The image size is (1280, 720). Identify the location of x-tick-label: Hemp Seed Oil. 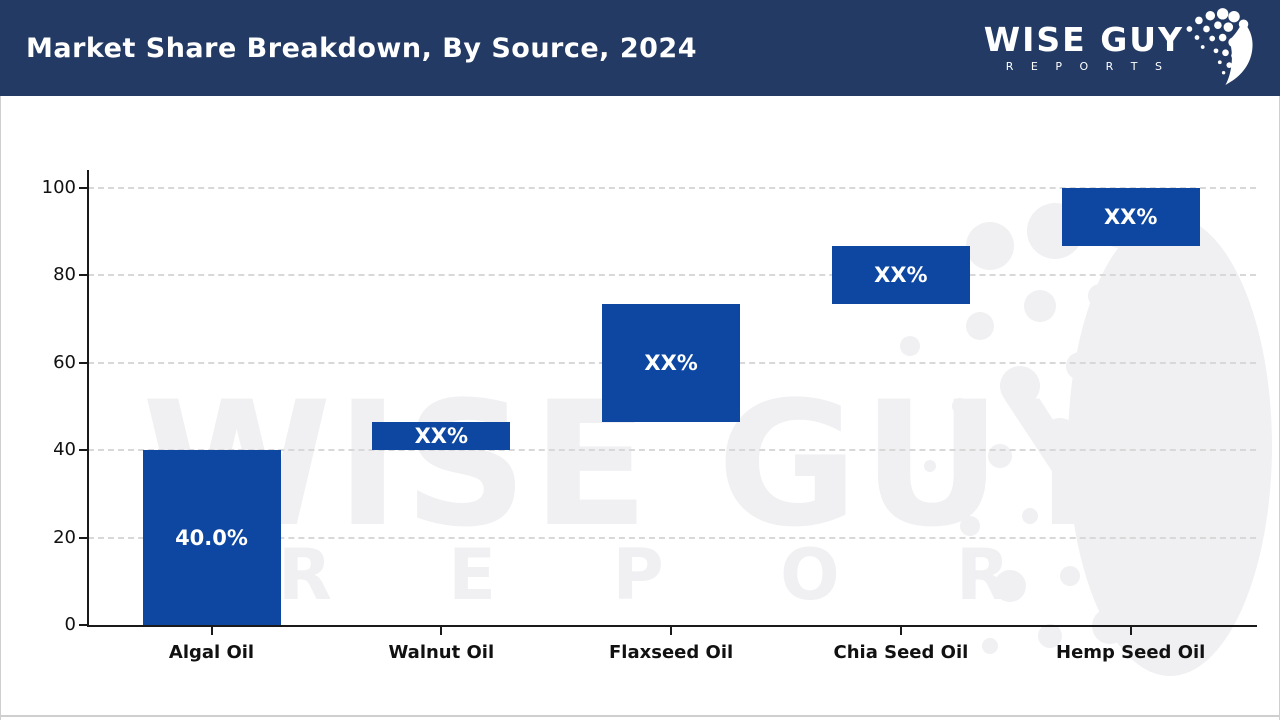
(1131, 652).